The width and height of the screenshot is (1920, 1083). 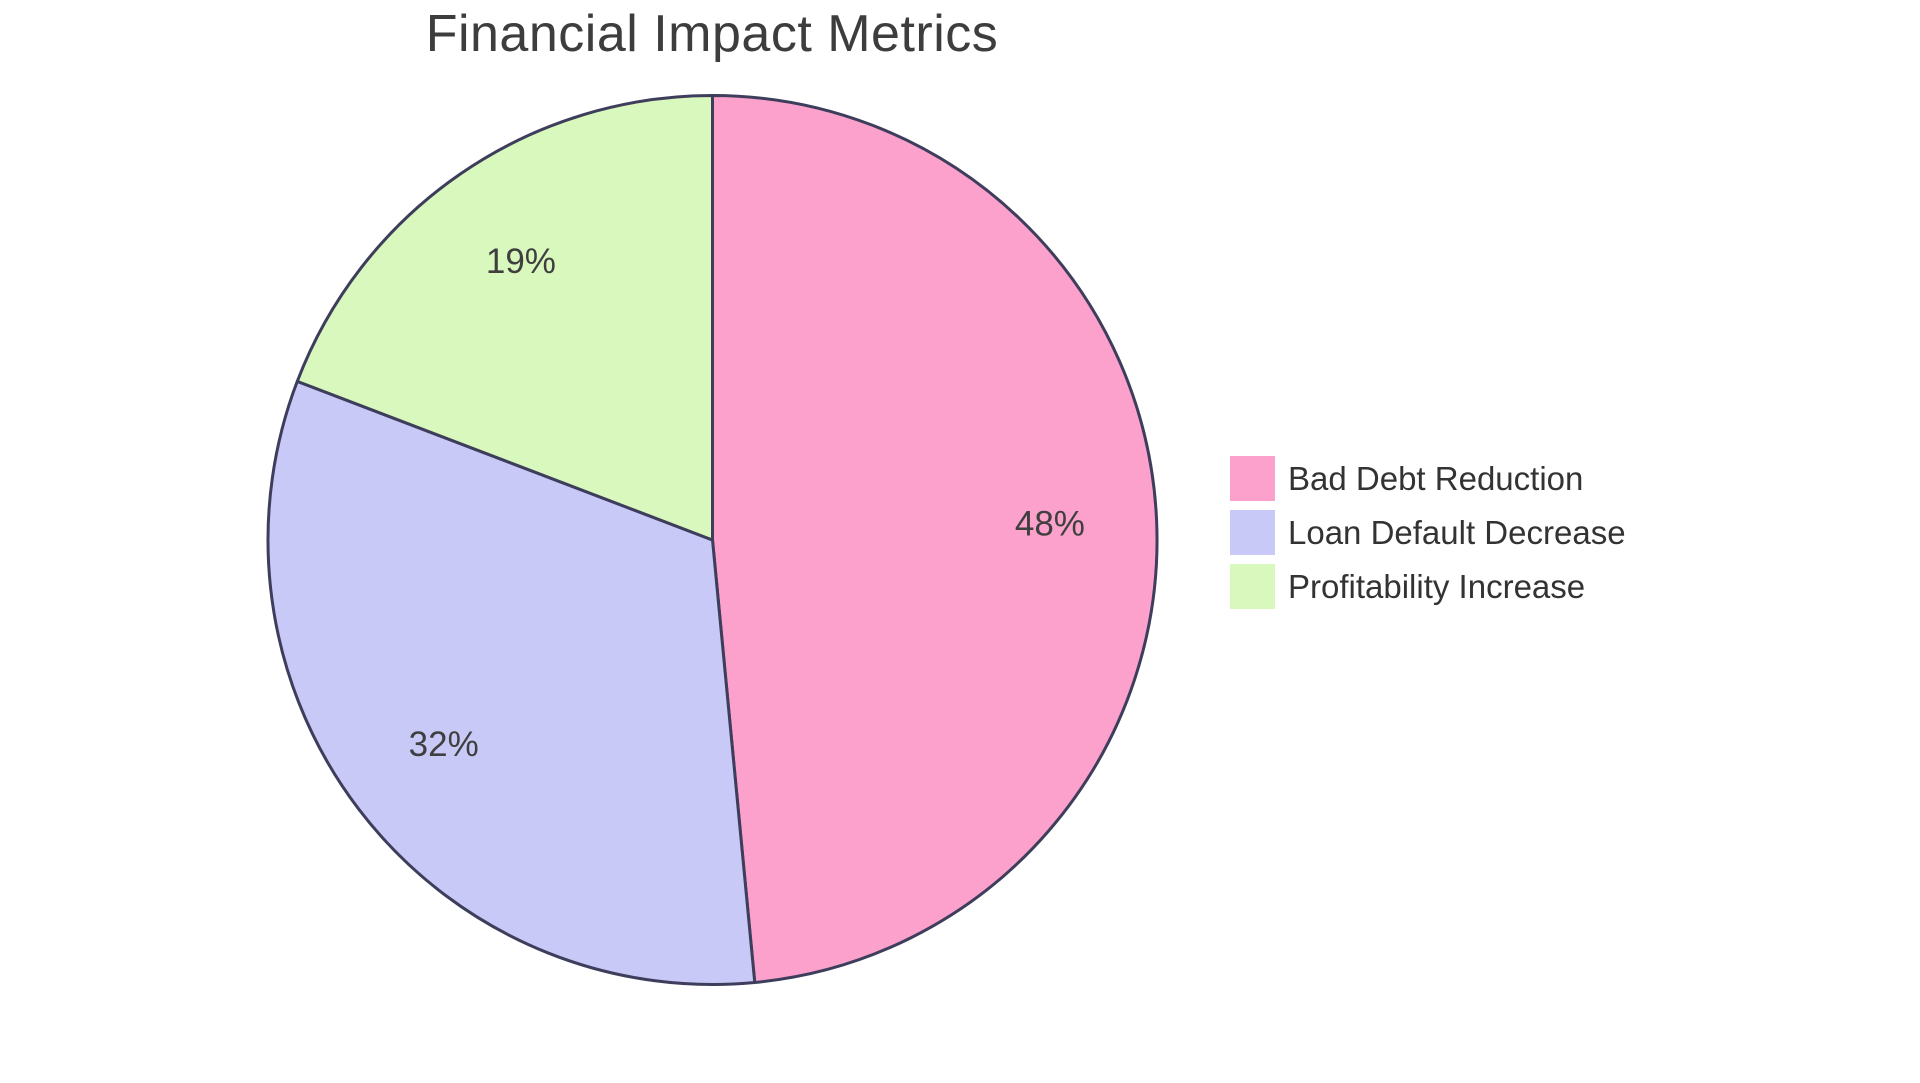 I want to click on pie-slice-profitability-increase, so click(x=504, y=318).